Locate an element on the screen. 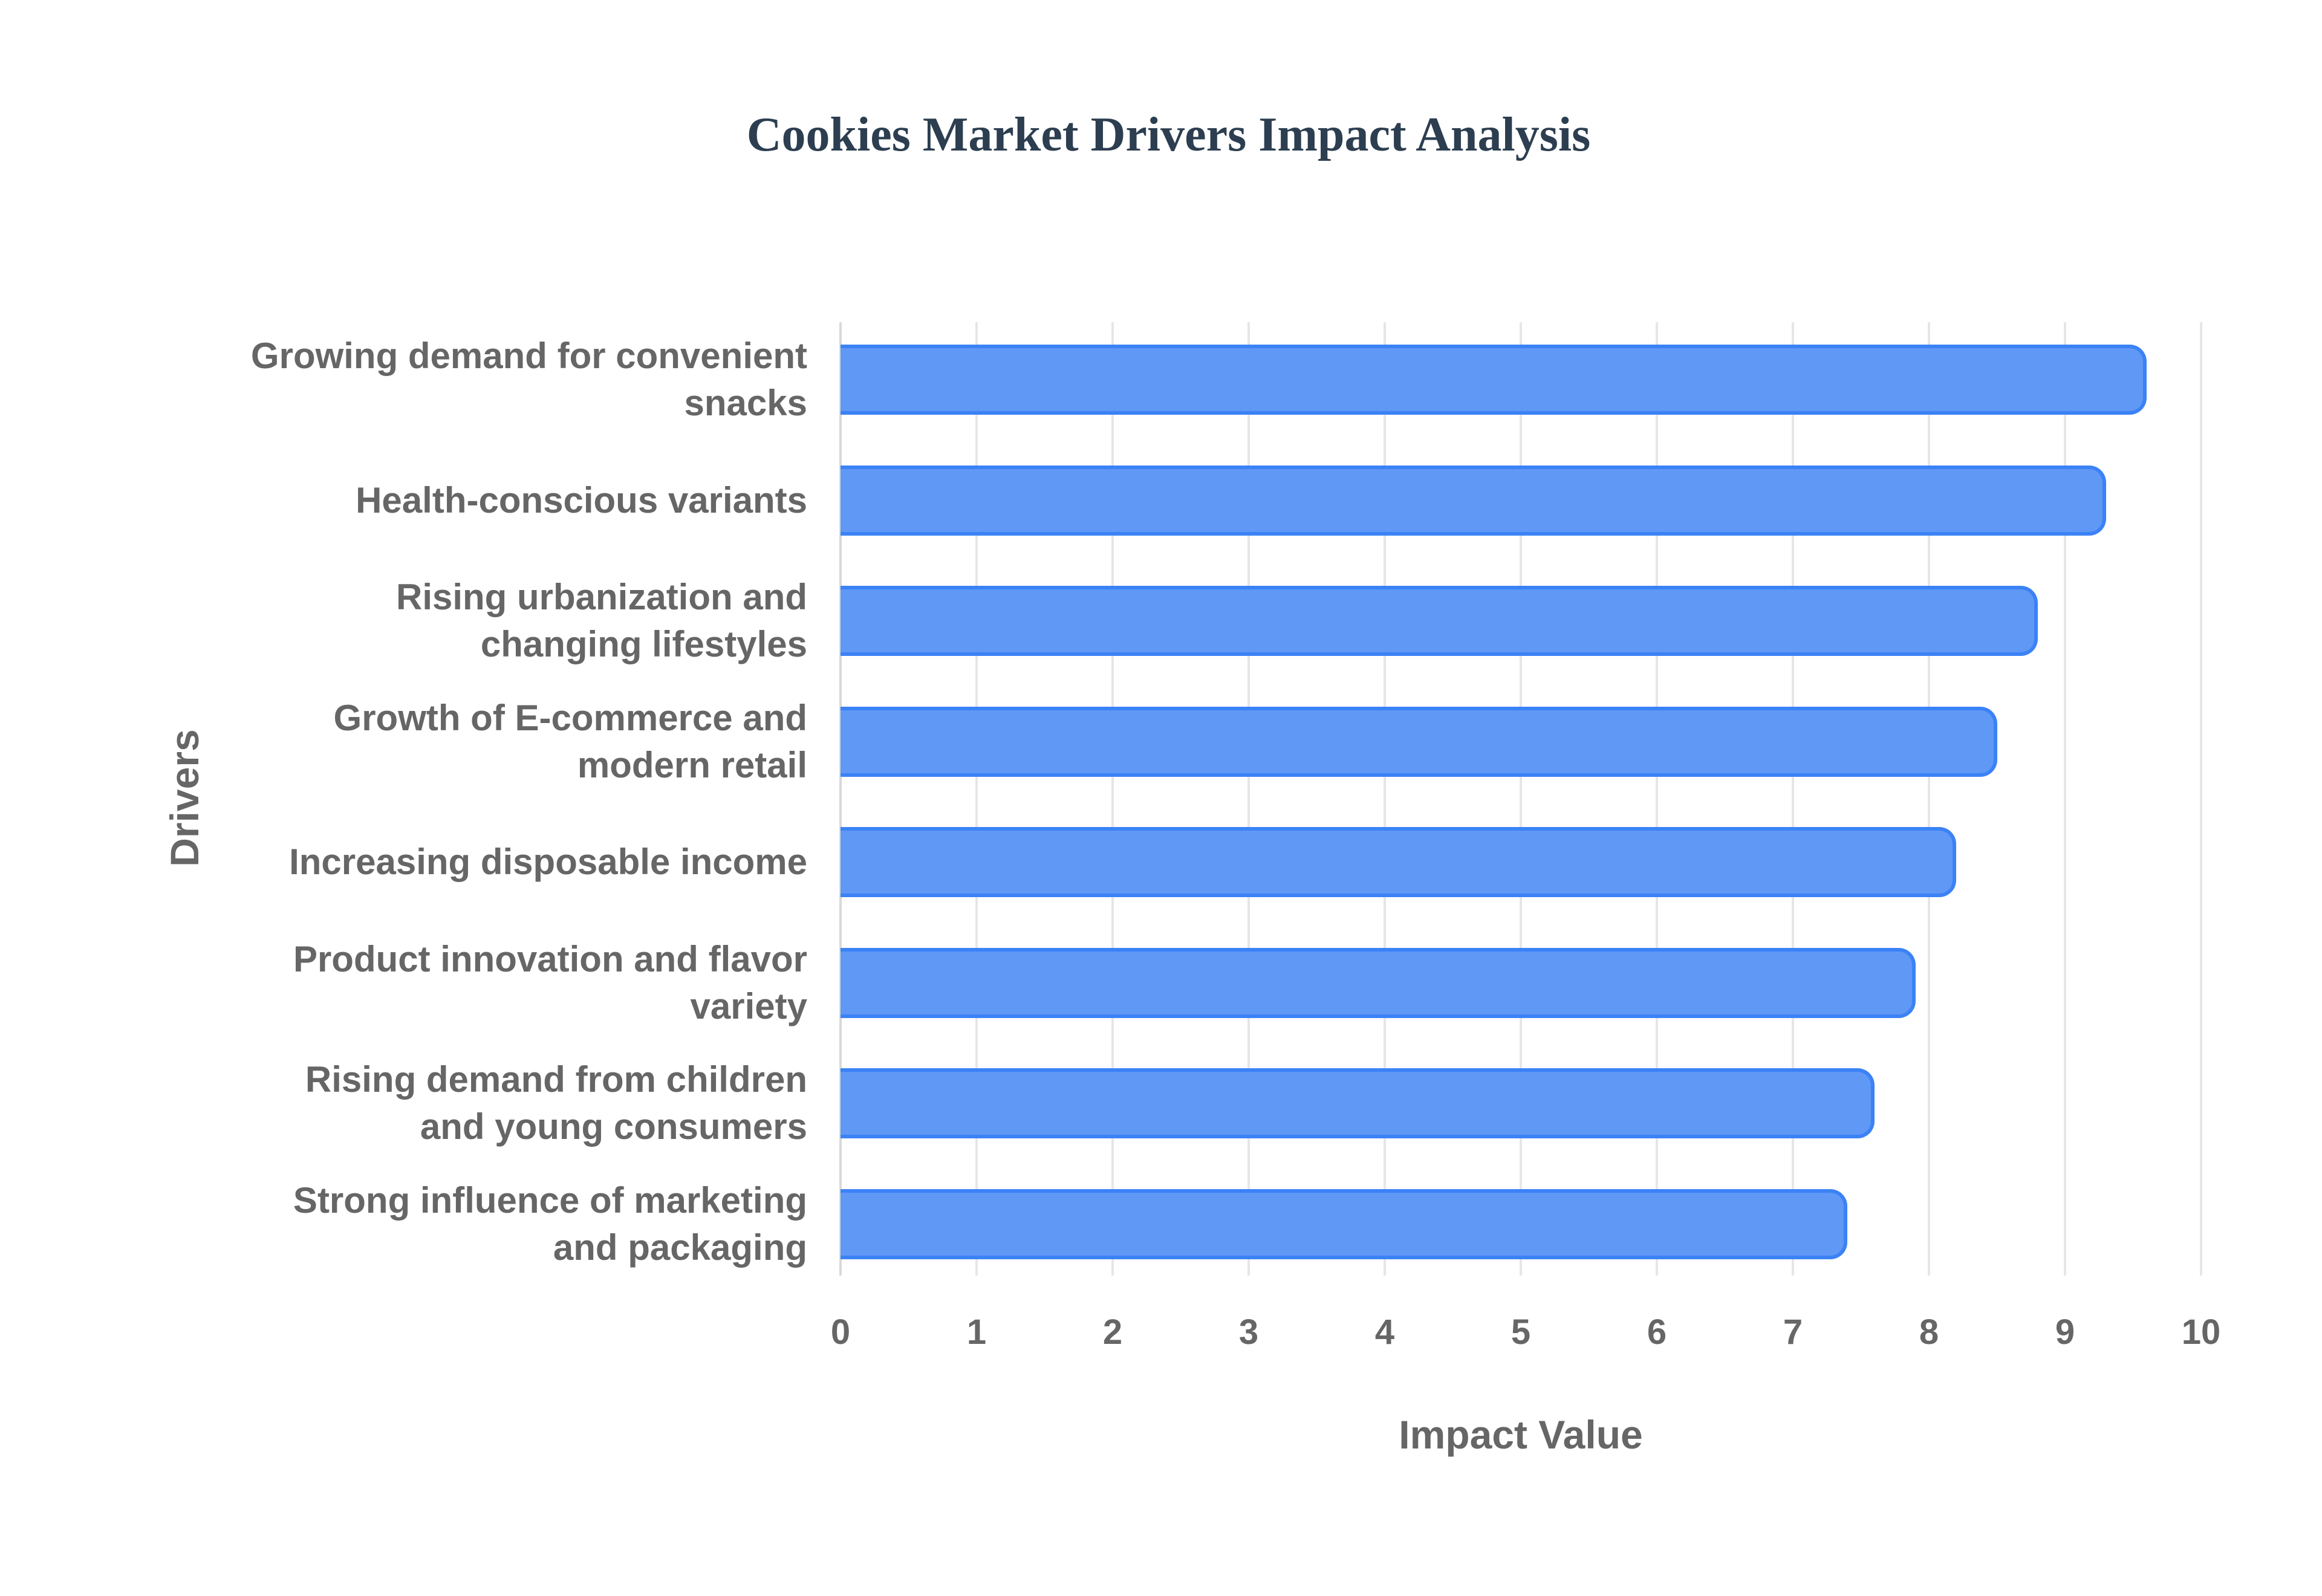  x-tick-label: 4 is located at coordinates (1385, 1332).